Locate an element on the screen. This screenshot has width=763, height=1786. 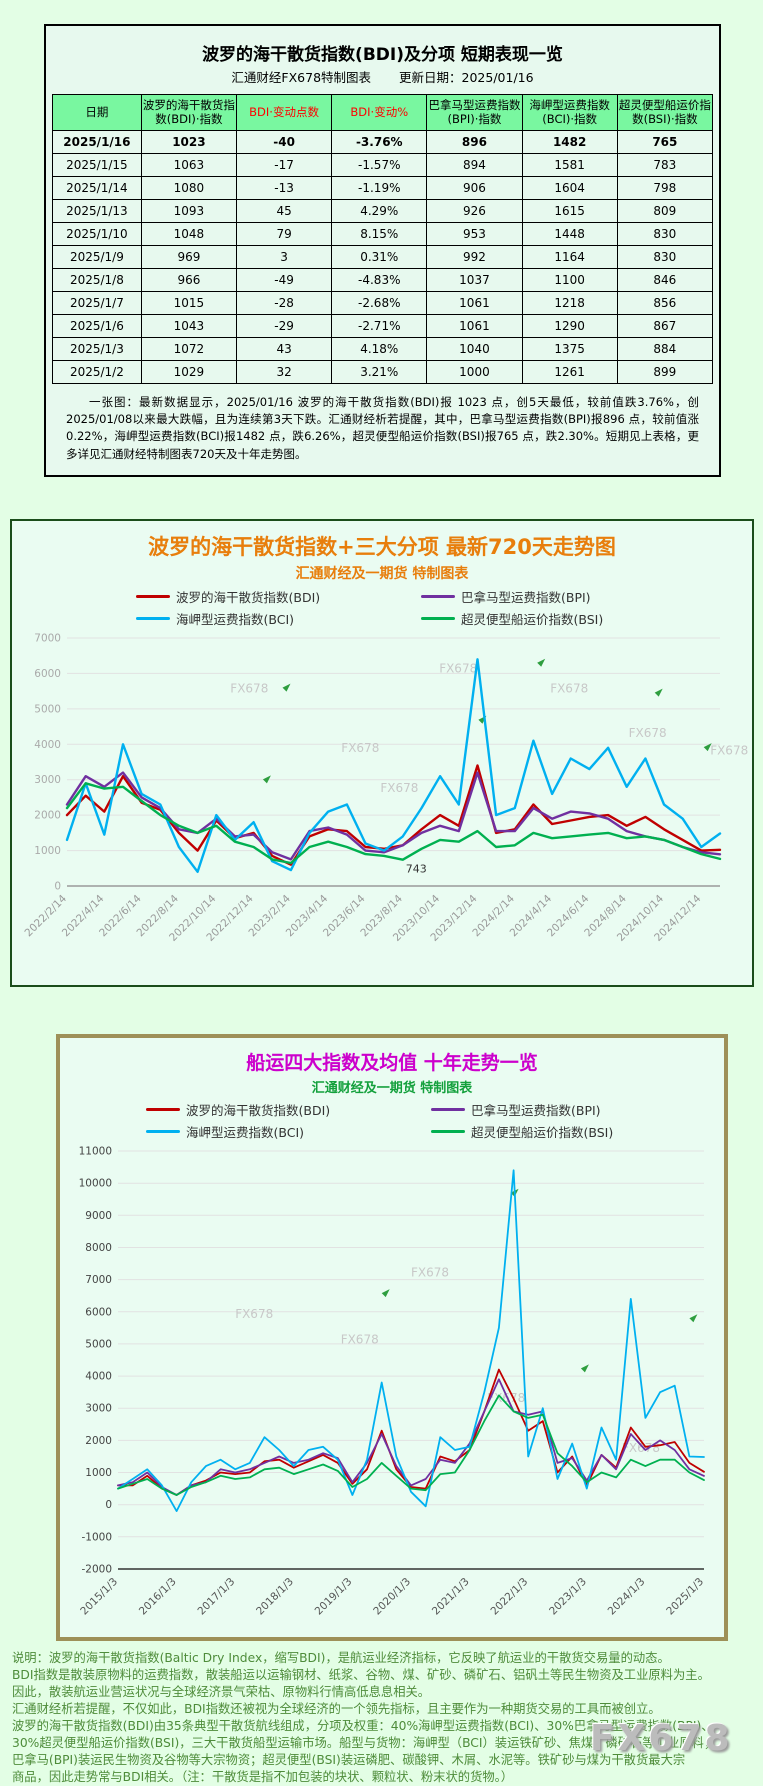
table-cell: 1482 is located at coordinates (569, 141).